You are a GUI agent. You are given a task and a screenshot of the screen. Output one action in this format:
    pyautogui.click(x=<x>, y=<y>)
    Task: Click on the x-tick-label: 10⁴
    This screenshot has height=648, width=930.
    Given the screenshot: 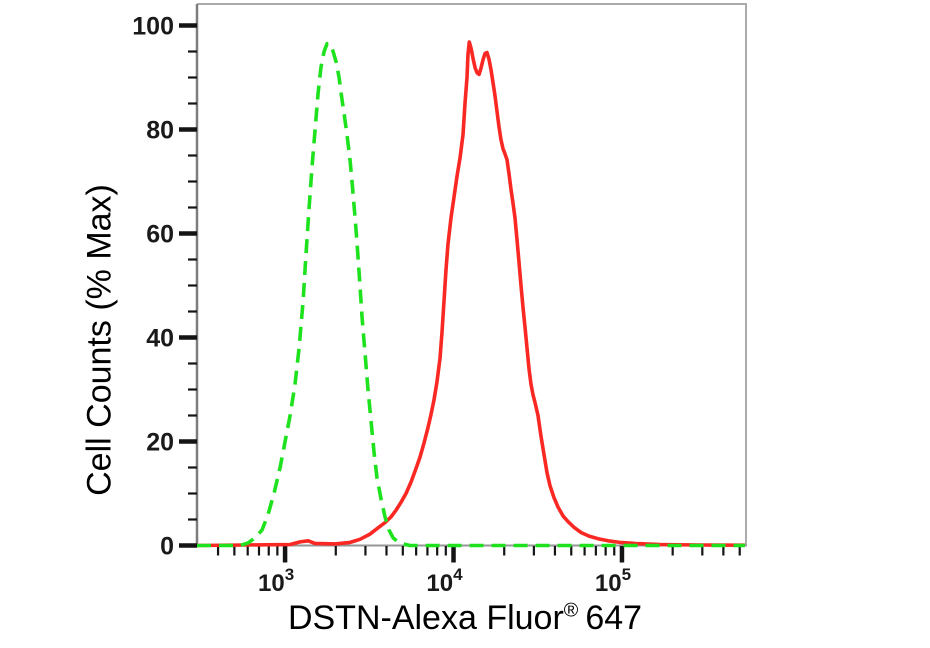 What is the action you would take?
    pyautogui.click(x=444, y=581)
    